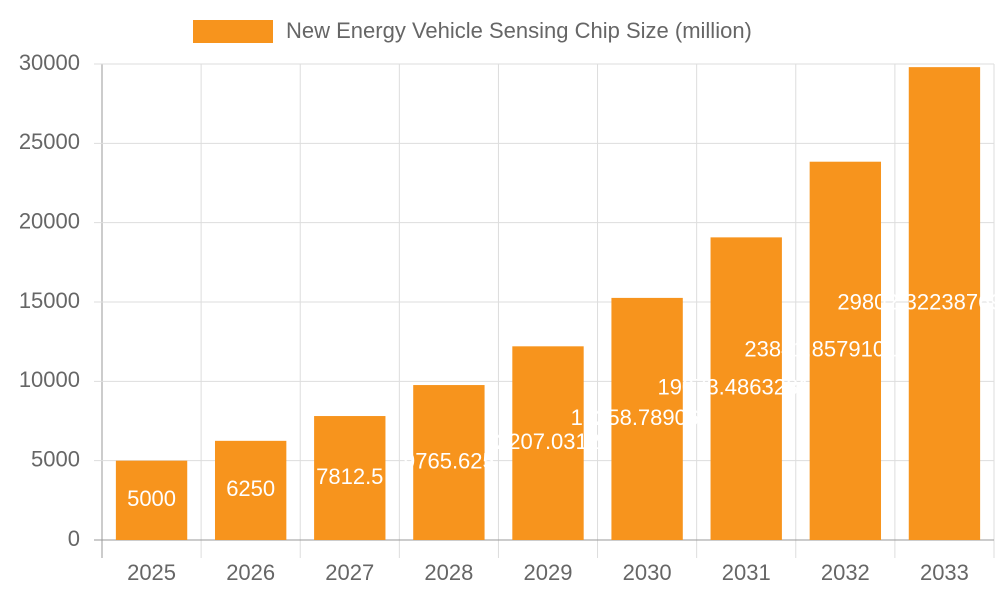 This screenshot has height=600, width=1000. I want to click on data-label: 29802.322387695312, so click(918, 301).